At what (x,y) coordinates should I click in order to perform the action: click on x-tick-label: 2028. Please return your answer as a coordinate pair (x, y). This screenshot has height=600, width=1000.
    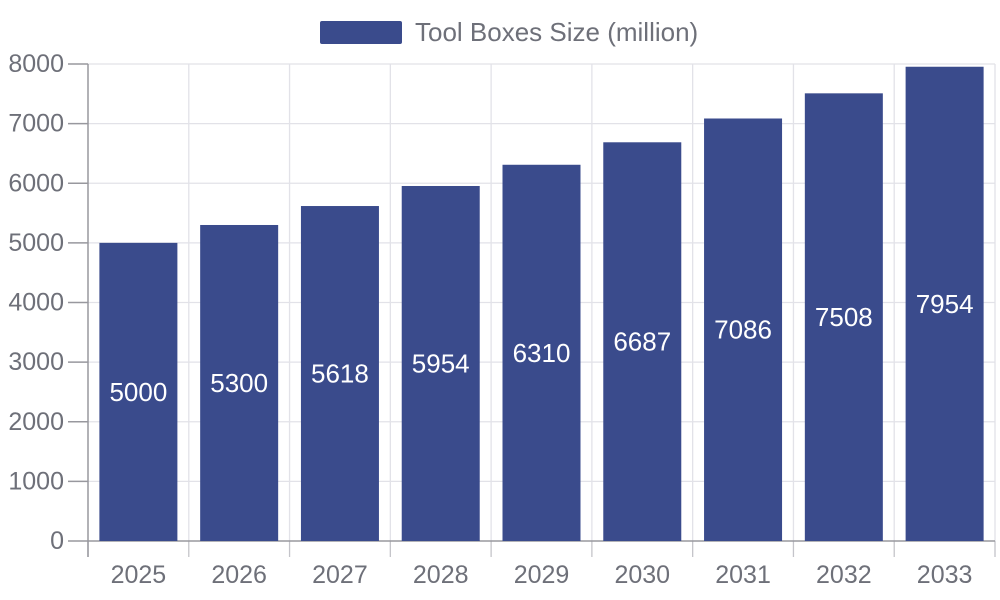
    Looking at the image, I should click on (441, 575).